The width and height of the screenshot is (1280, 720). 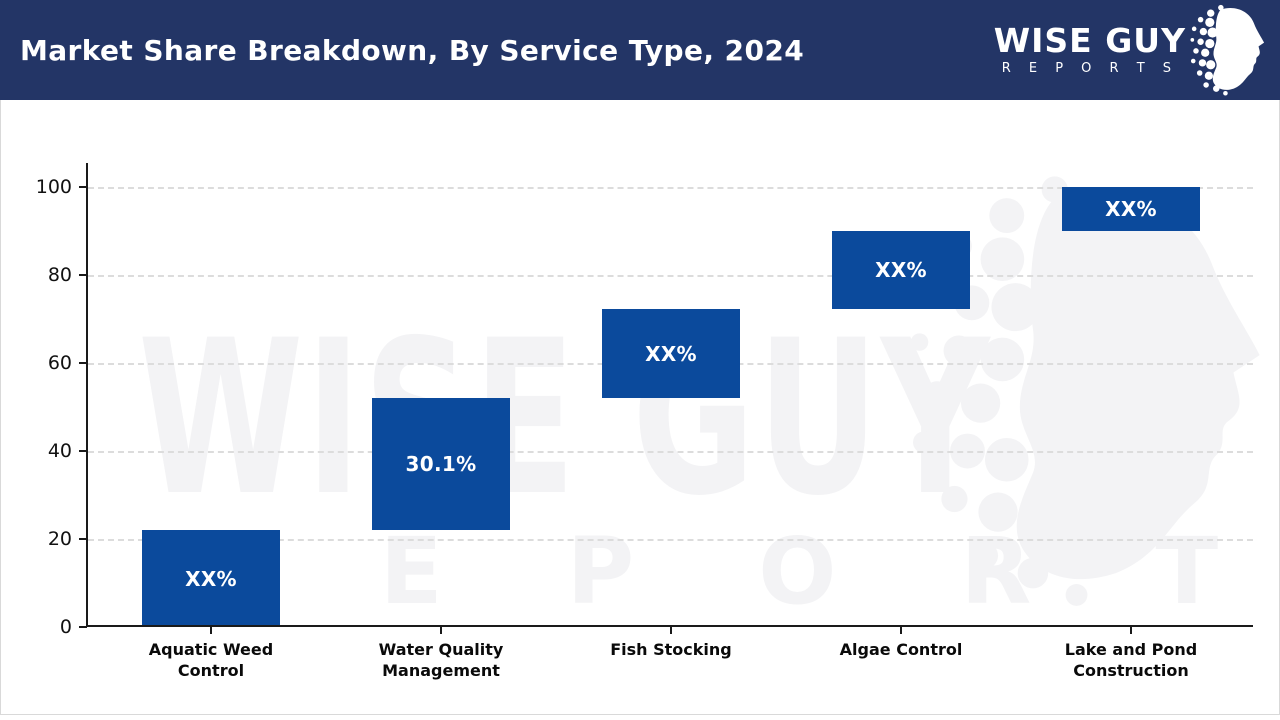 I want to click on wise-guy-logo: WISE GUY R E P O R T S, so click(x=1130, y=50).